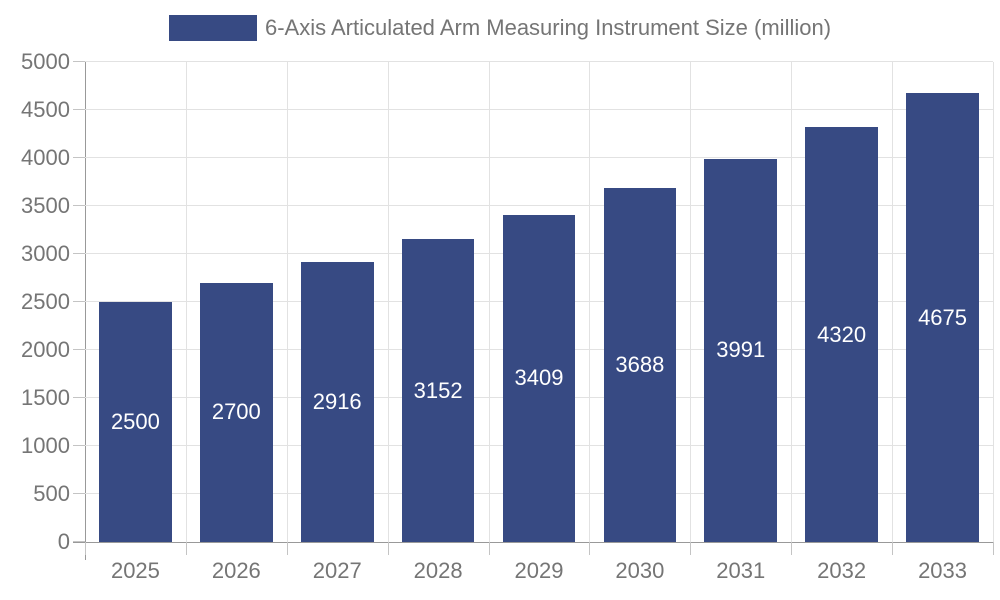  I want to click on bar: 2500, so click(135, 422).